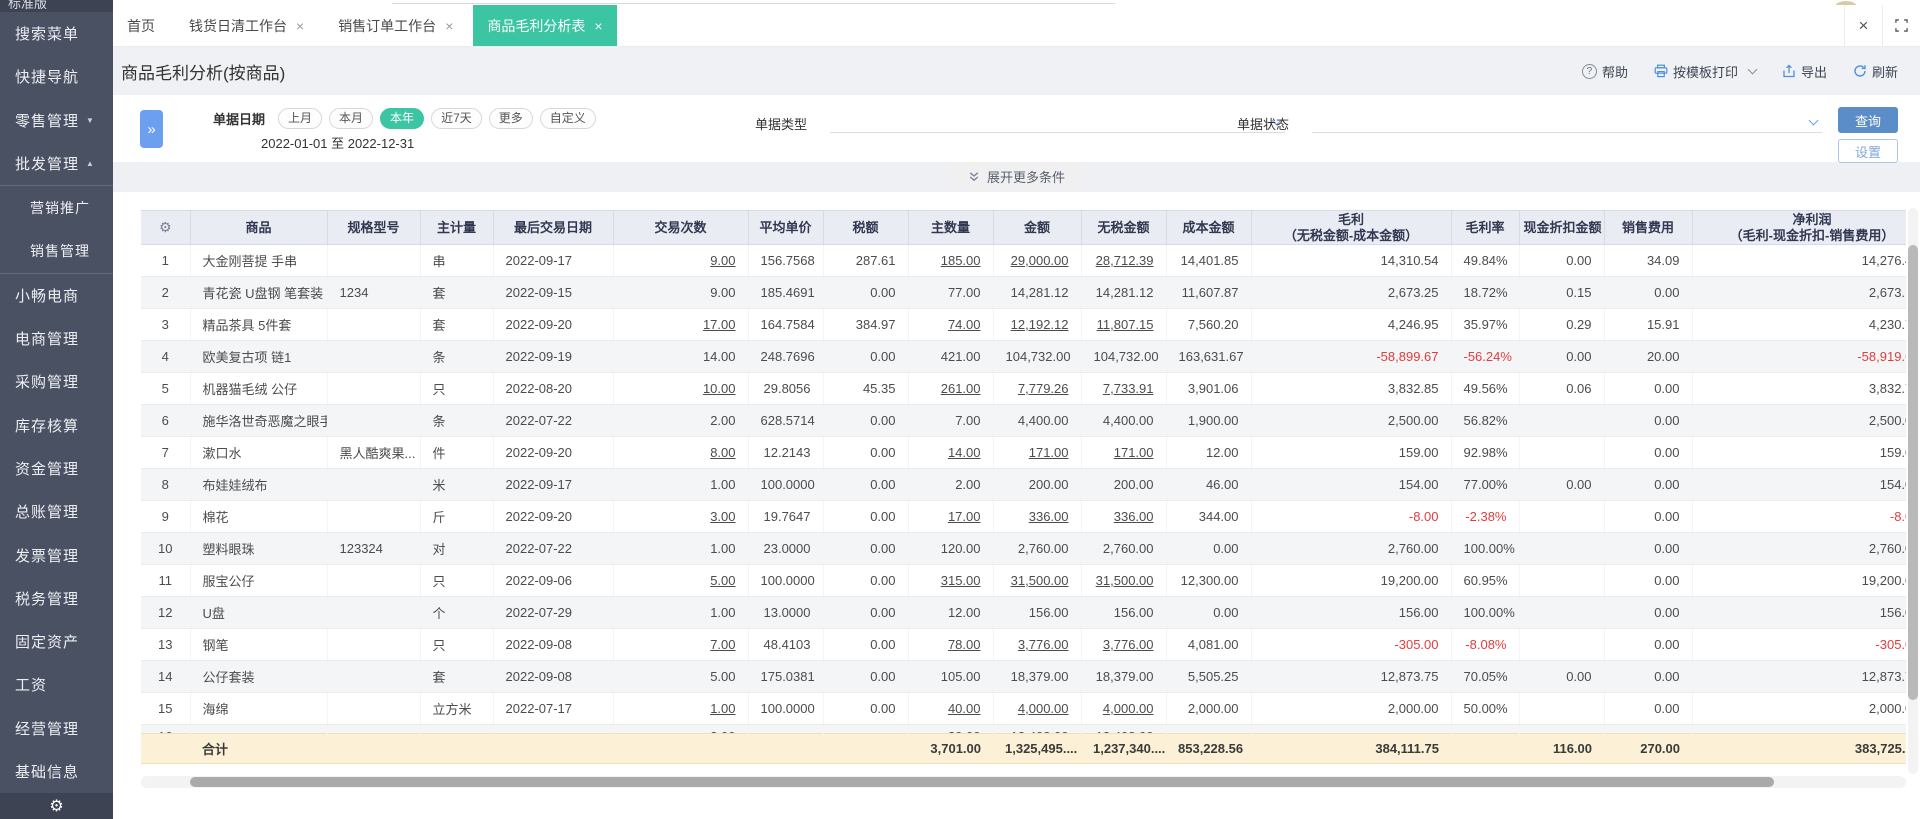  Describe the element at coordinates (1209, 227) in the screenshot. I see `column-header: 成本金额` at that location.